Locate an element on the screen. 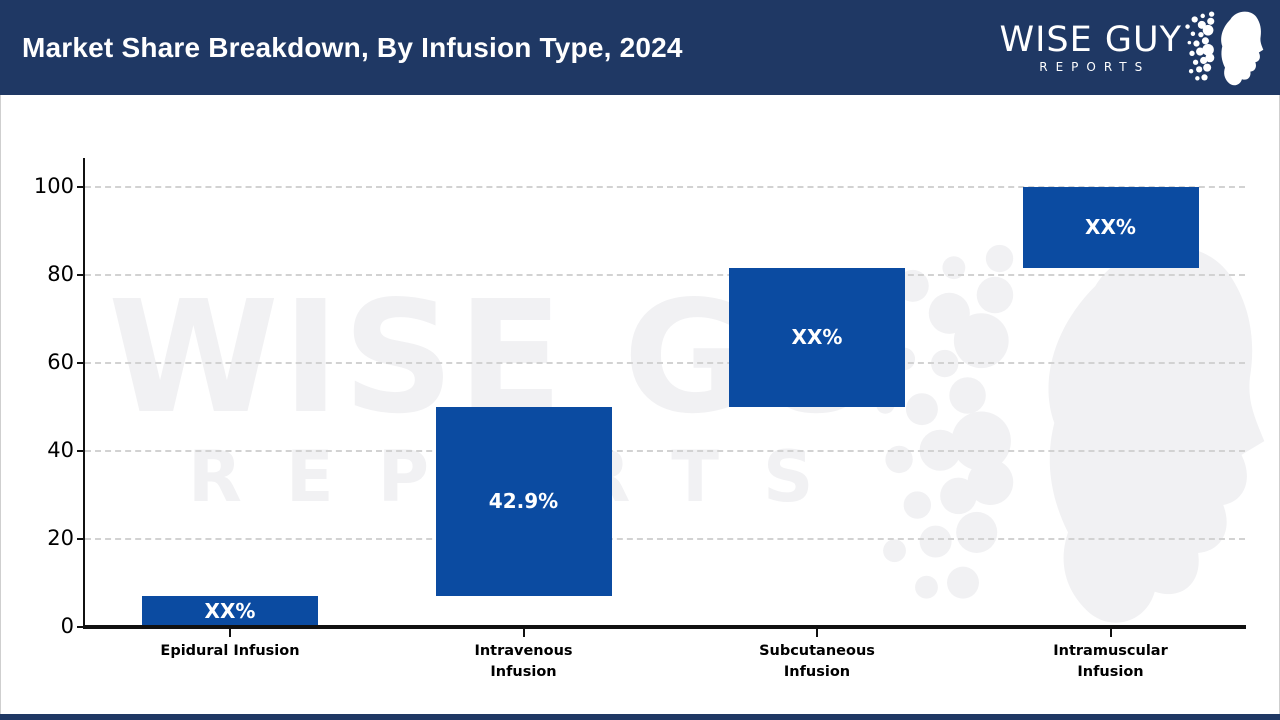 This screenshot has width=1280, height=720. y-axis-tick-label: 80 is located at coordinates (60, 274).